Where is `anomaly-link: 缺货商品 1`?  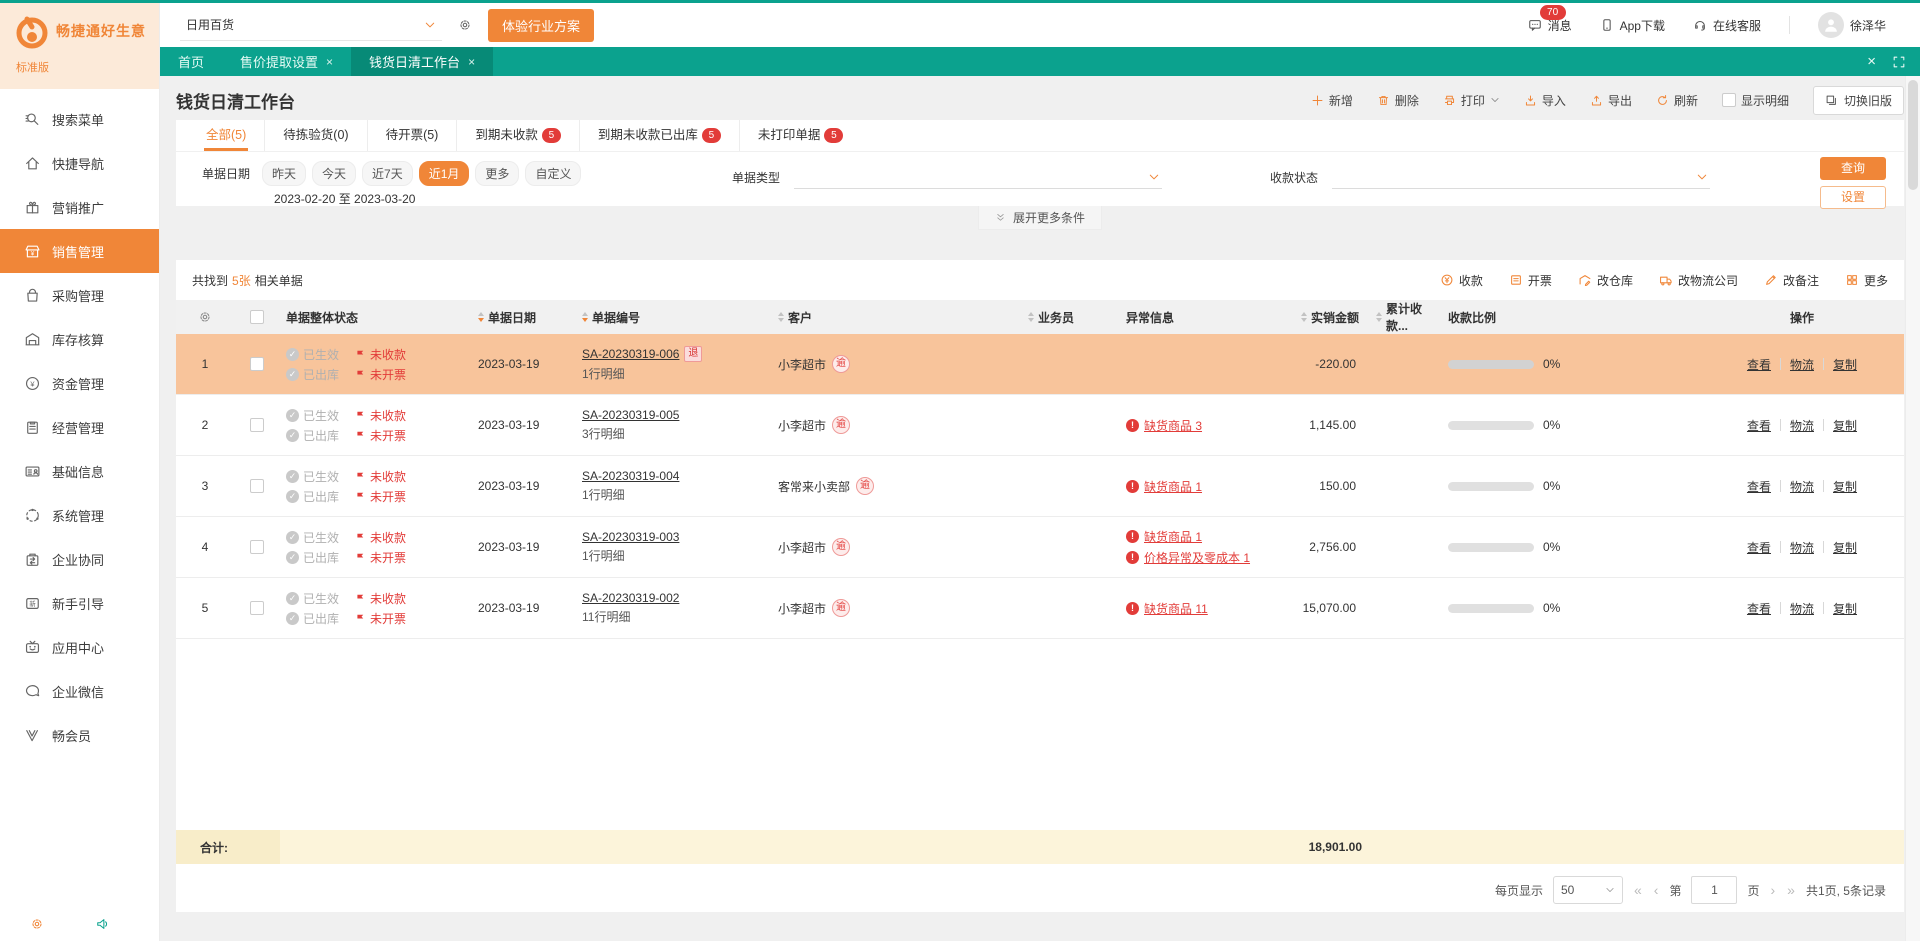 anomaly-link: 缺货商品 1 is located at coordinates (1173, 486).